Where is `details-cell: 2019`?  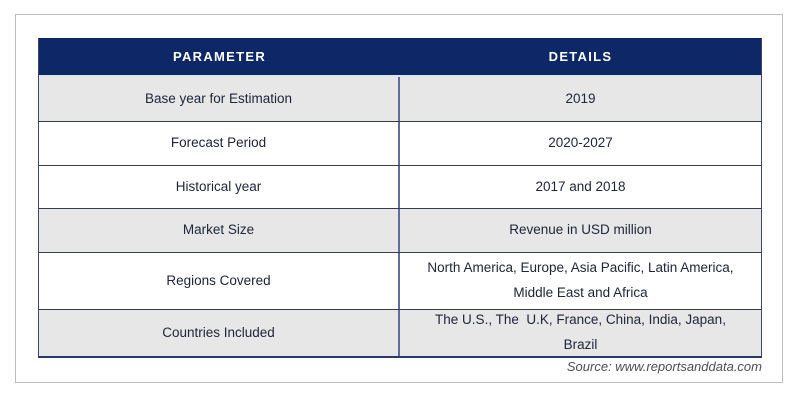 details-cell: 2019 is located at coordinates (580, 98).